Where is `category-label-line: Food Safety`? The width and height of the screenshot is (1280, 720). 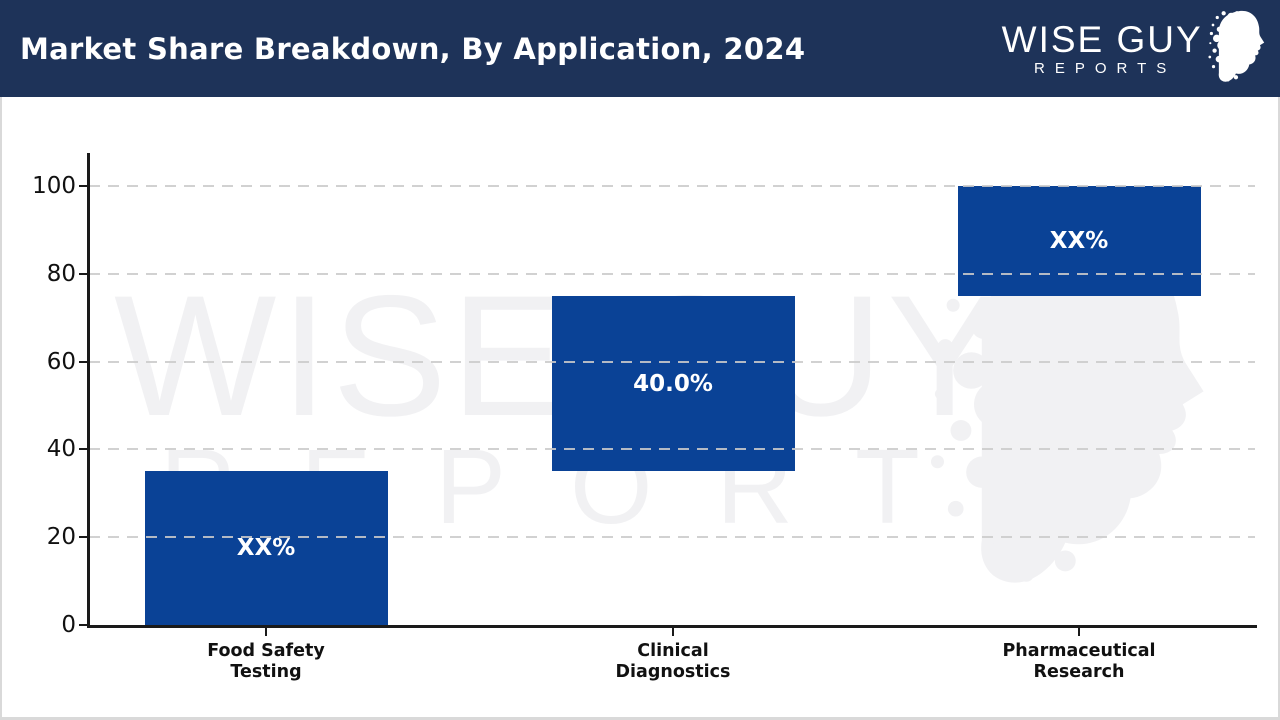 category-label-line: Food Safety is located at coordinates (266, 651).